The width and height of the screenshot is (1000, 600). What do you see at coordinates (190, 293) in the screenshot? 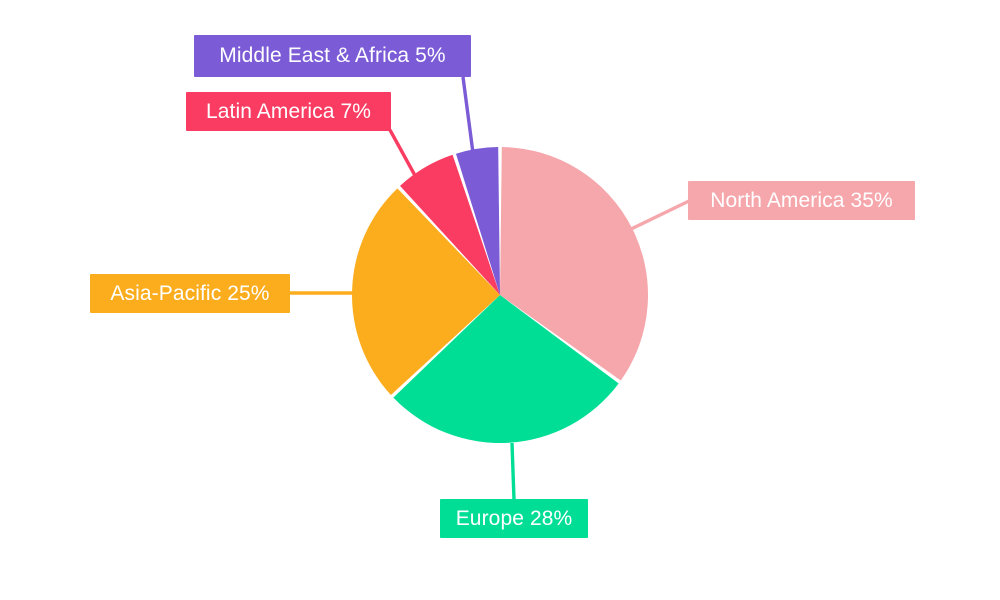
I see `pie-label-asia-pacific: Asia-Pacific 25%` at bounding box center [190, 293].